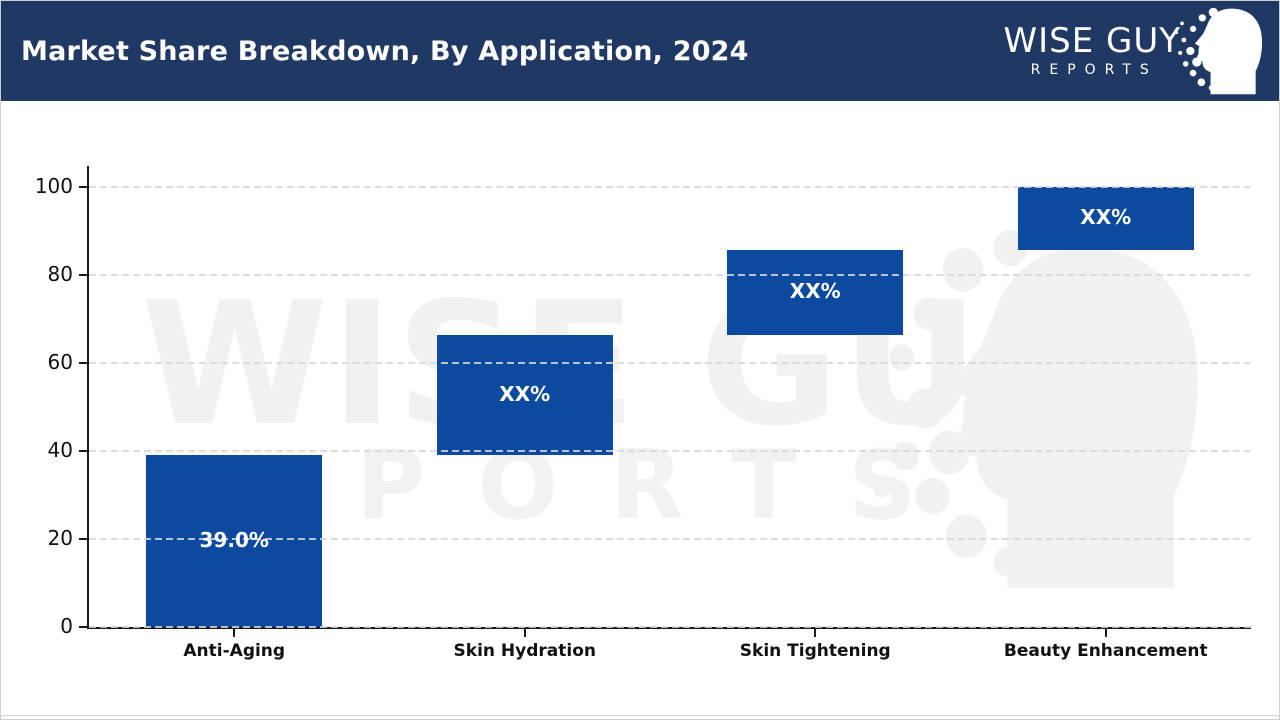 The height and width of the screenshot is (720, 1280). What do you see at coordinates (66, 626) in the screenshot?
I see `y-tick-label: 0` at bounding box center [66, 626].